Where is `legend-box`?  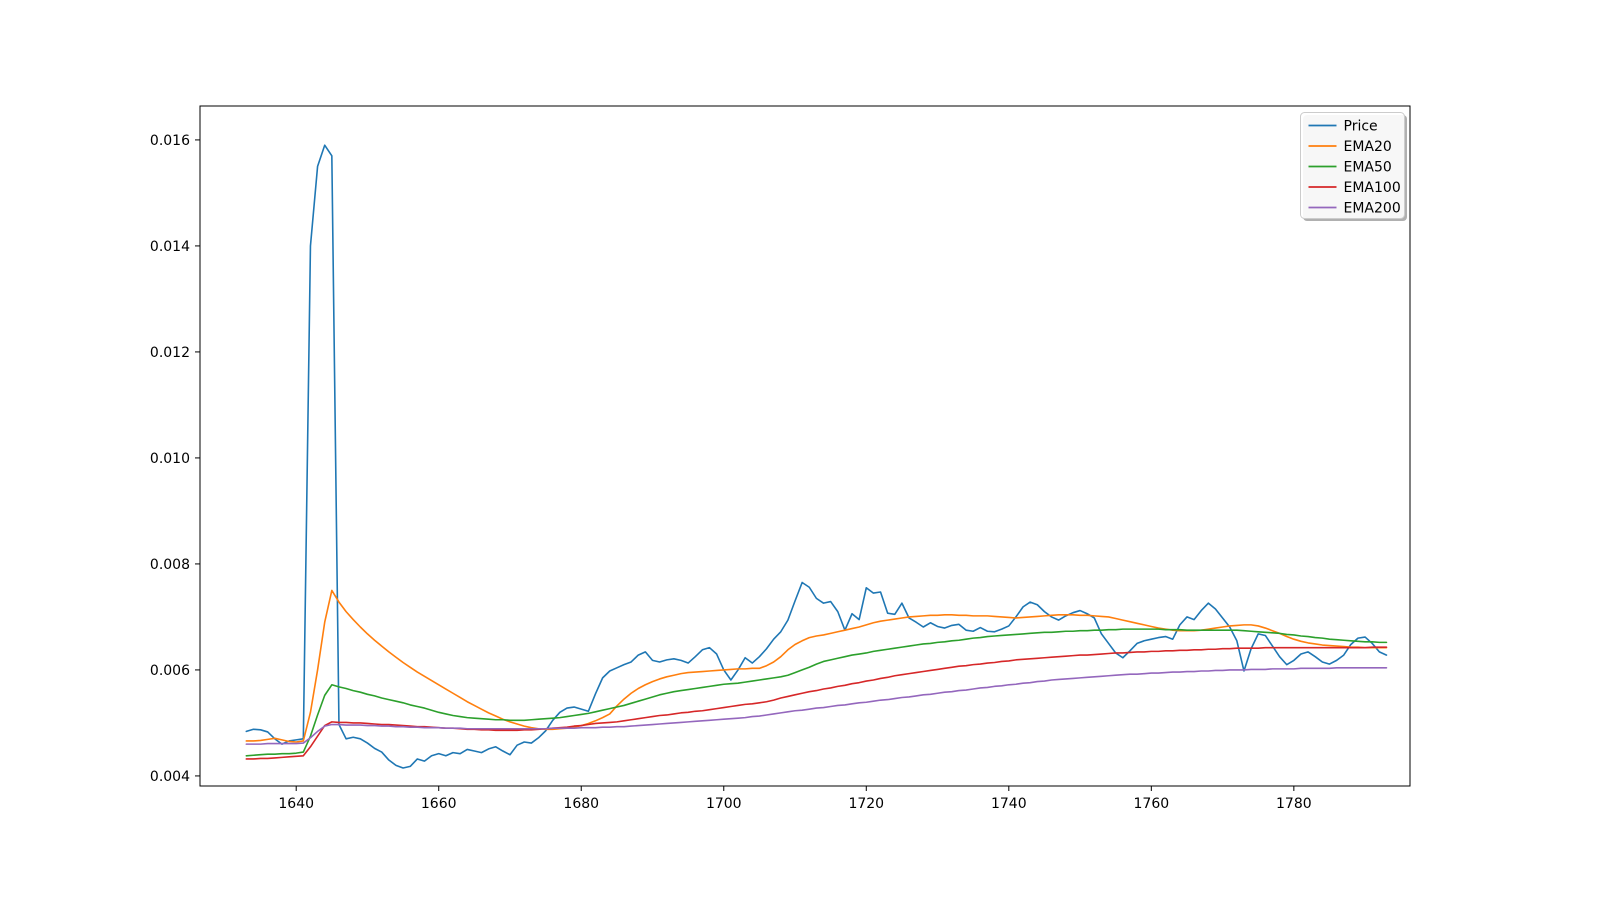
legend-box is located at coordinates (1352, 165).